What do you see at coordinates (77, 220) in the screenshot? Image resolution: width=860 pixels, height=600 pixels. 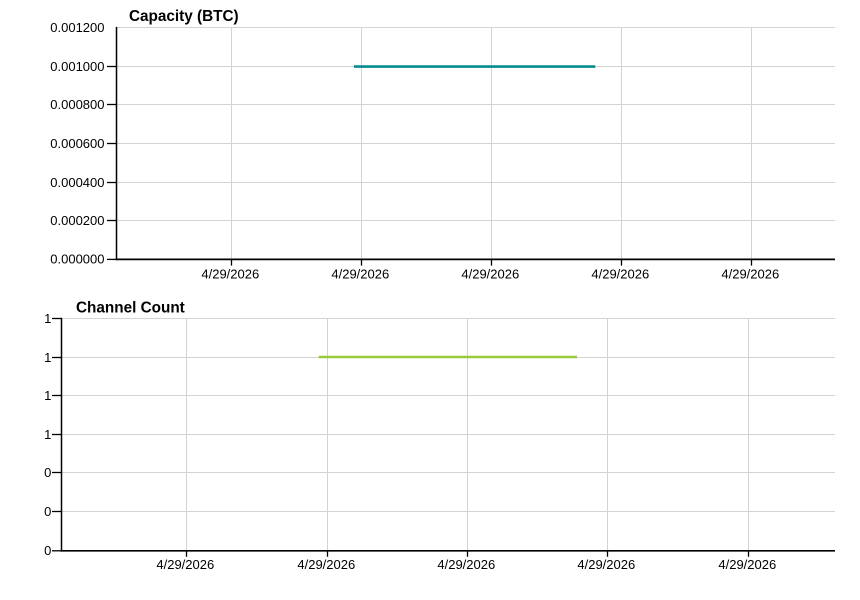 I see `svg-text: 0.000200` at bounding box center [77, 220].